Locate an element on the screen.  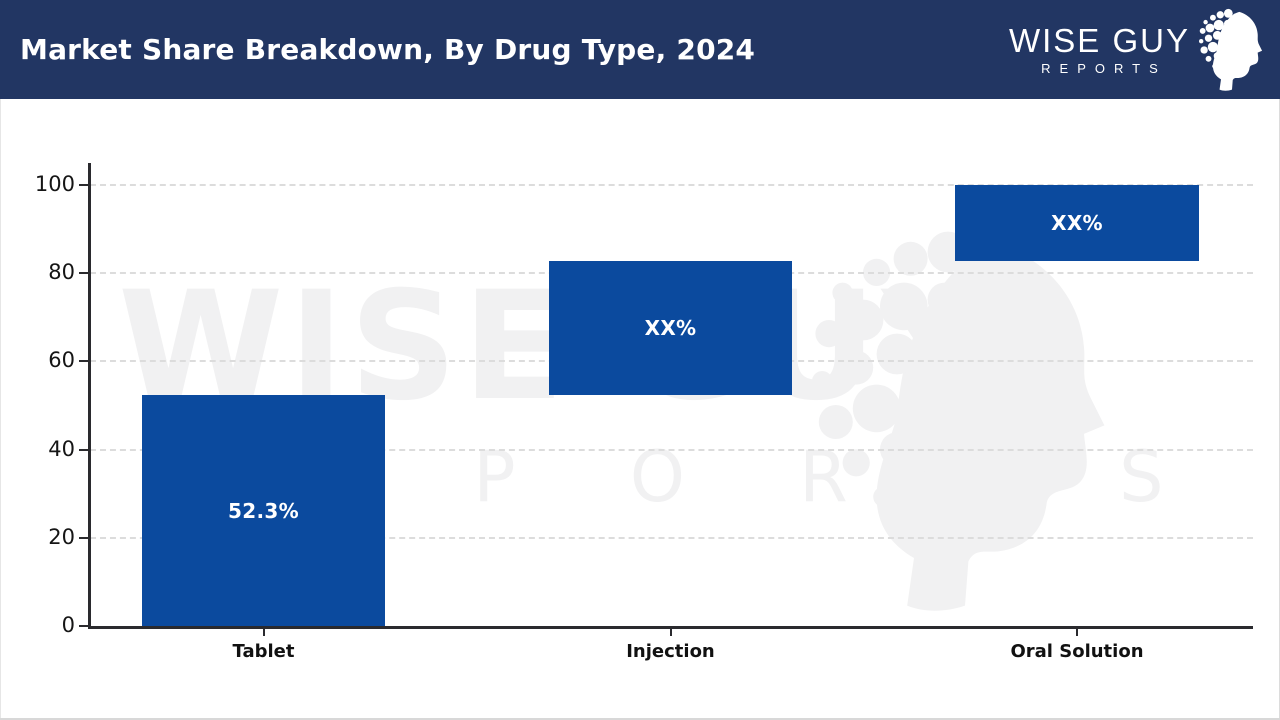
category-label: Oral Solution is located at coordinates (1077, 651).